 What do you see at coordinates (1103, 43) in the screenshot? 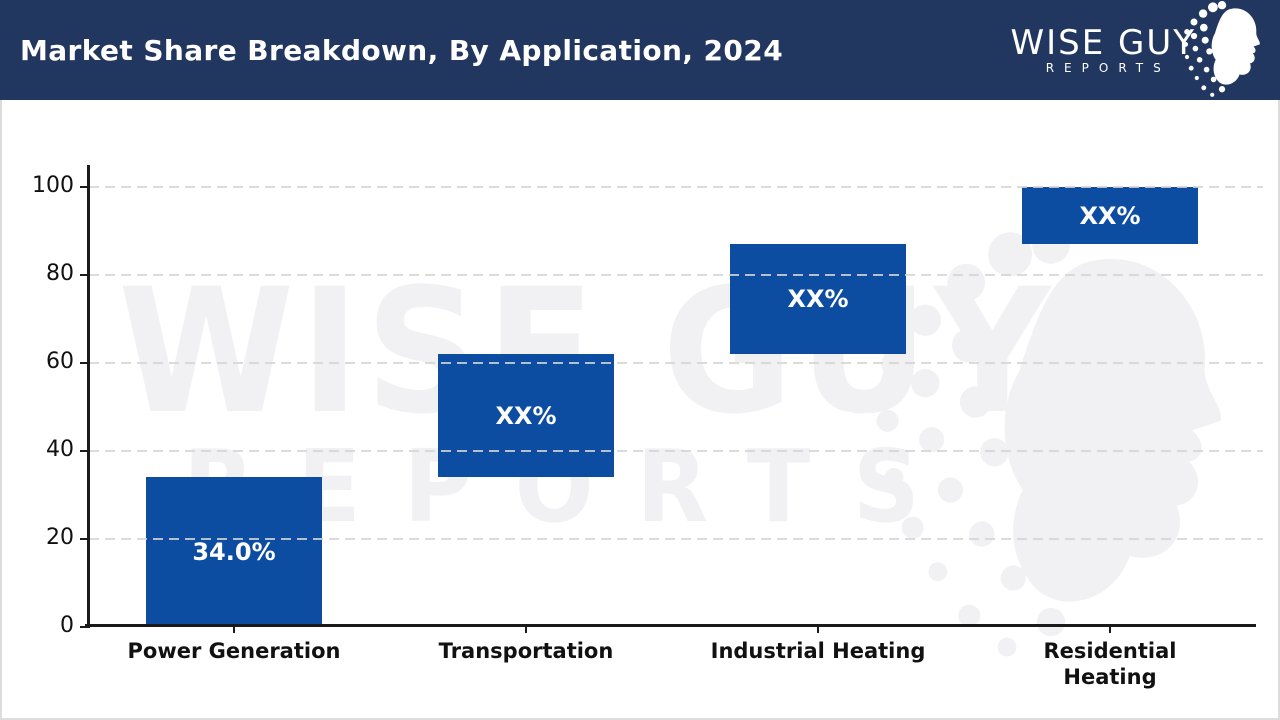
I see `logo-name: WISE GUY` at bounding box center [1103, 43].